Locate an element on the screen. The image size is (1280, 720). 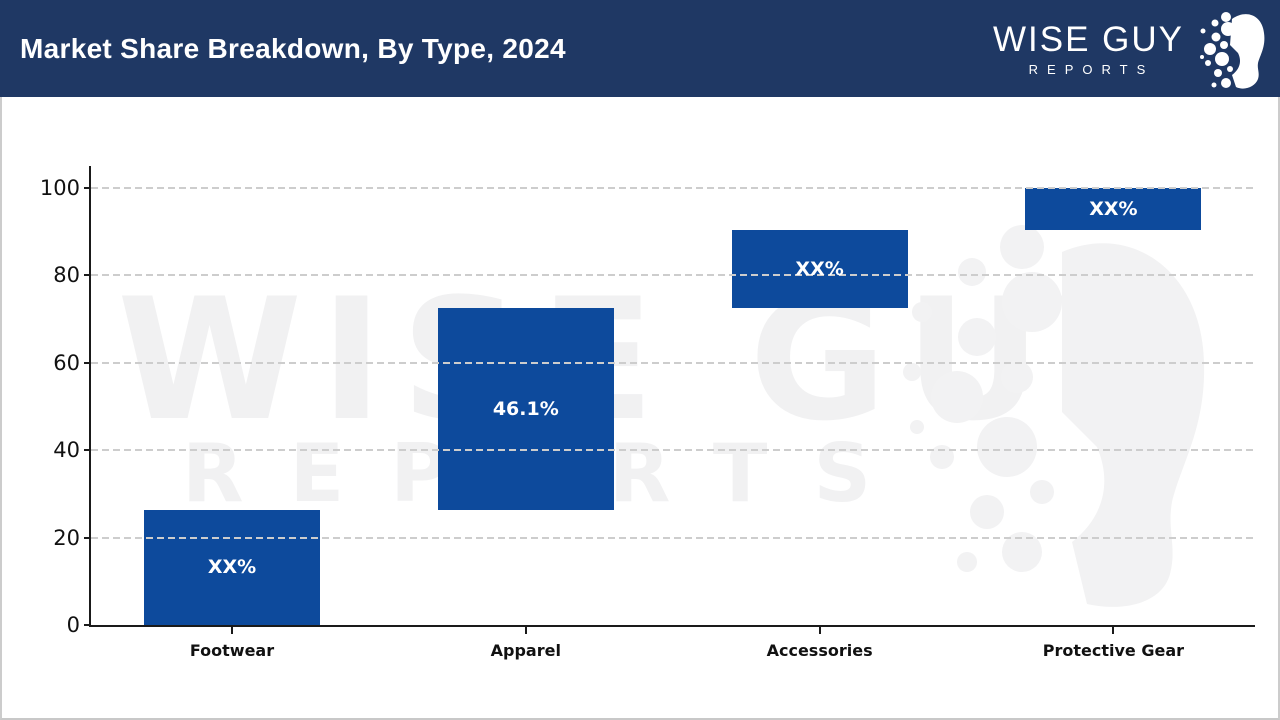
x-axis-spine is located at coordinates (672, 626).